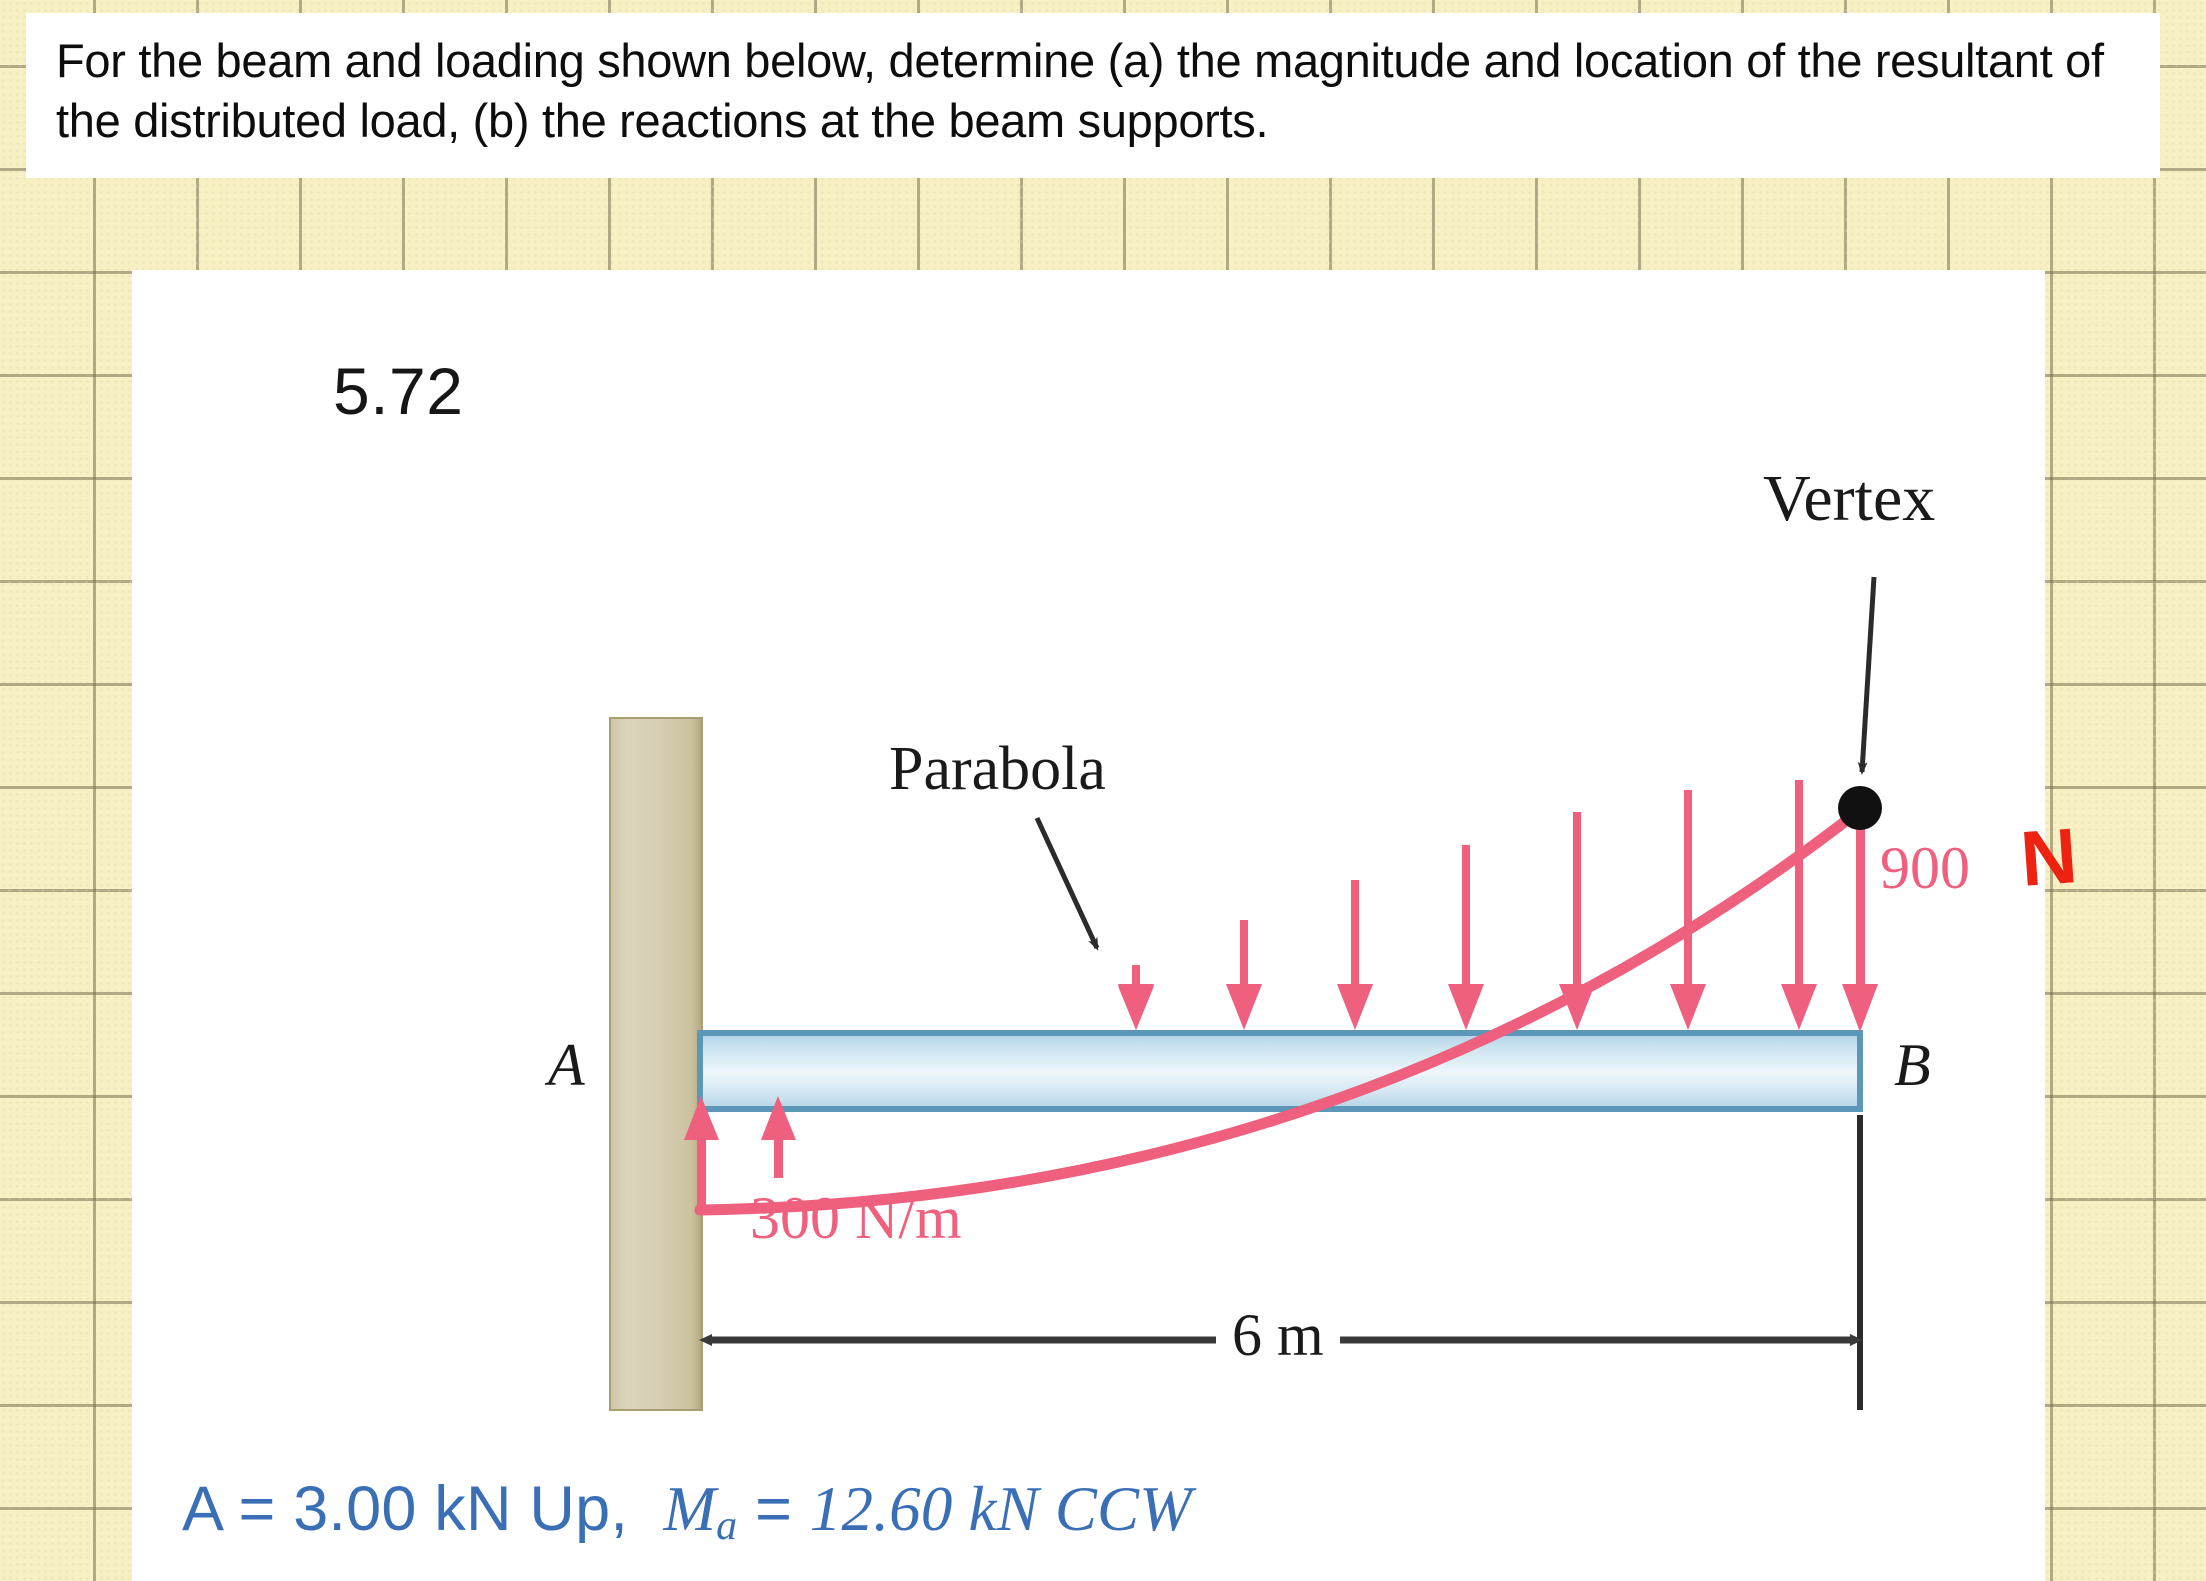 The width and height of the screenshot is (2206, 1581). Describe the element at coordinates (774, 1509) in the screenshot. I see `moment-equals: =` at that location.